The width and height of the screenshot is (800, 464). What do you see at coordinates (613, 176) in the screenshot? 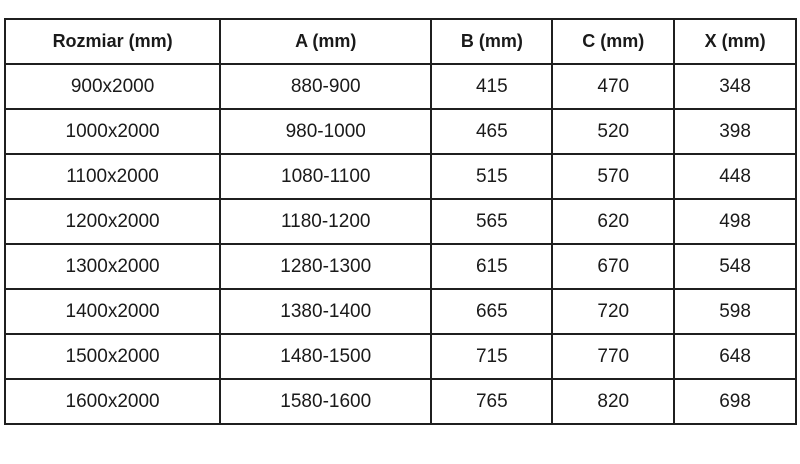
I see `table-cell: 570` at bounding box center [613, 176].